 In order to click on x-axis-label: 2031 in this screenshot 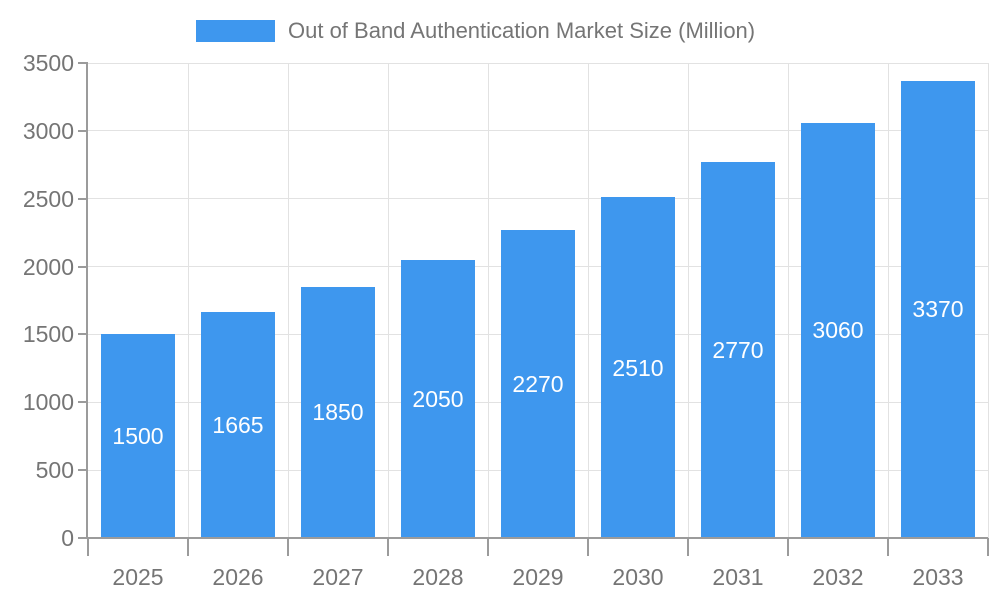, I will do `click(738, 577)`.